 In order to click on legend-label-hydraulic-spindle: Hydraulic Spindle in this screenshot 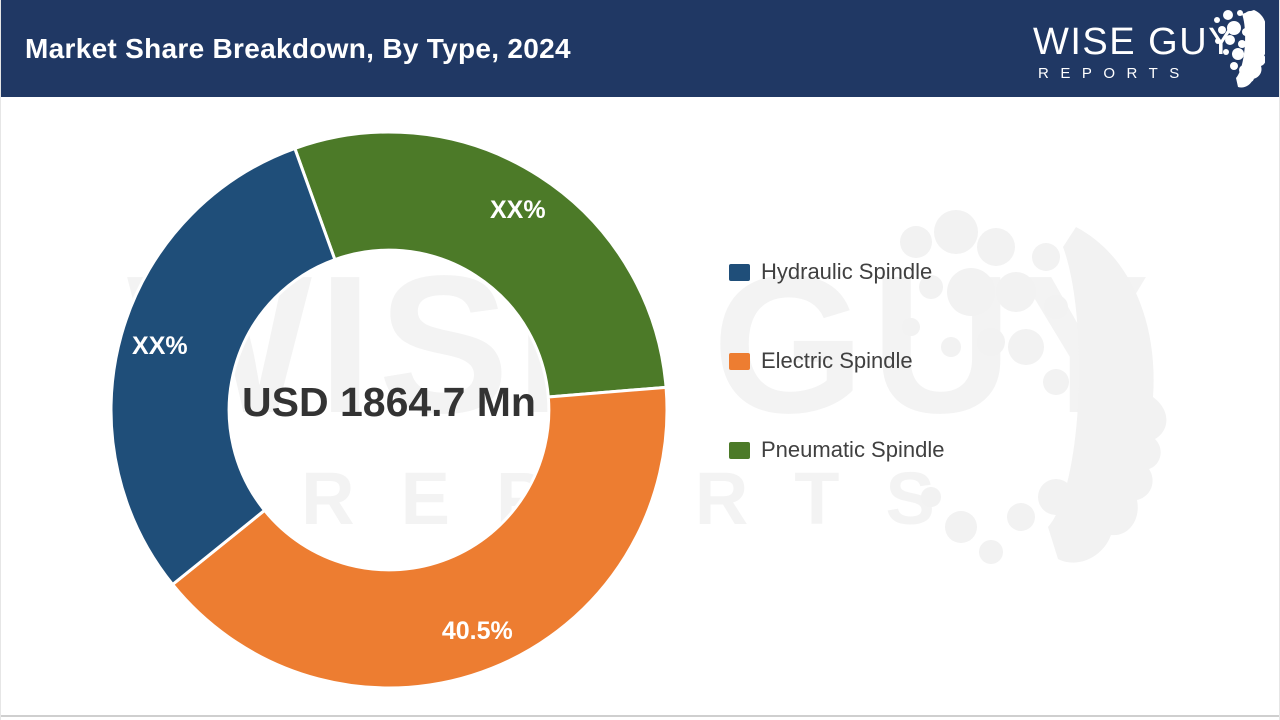, I will do `click(847, 271)`.